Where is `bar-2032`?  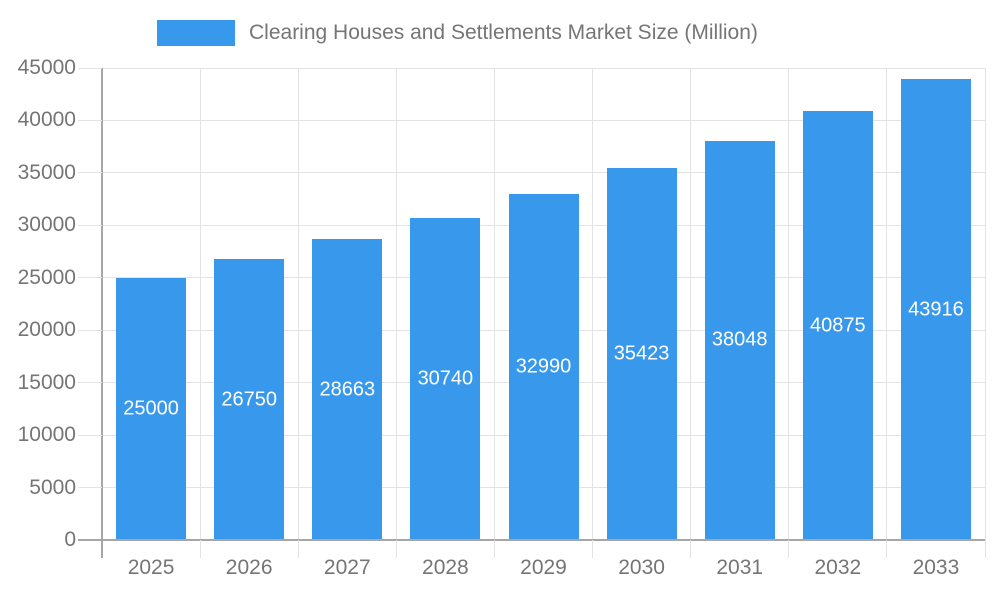 bar-2032 is located at coordinates (837, 325).